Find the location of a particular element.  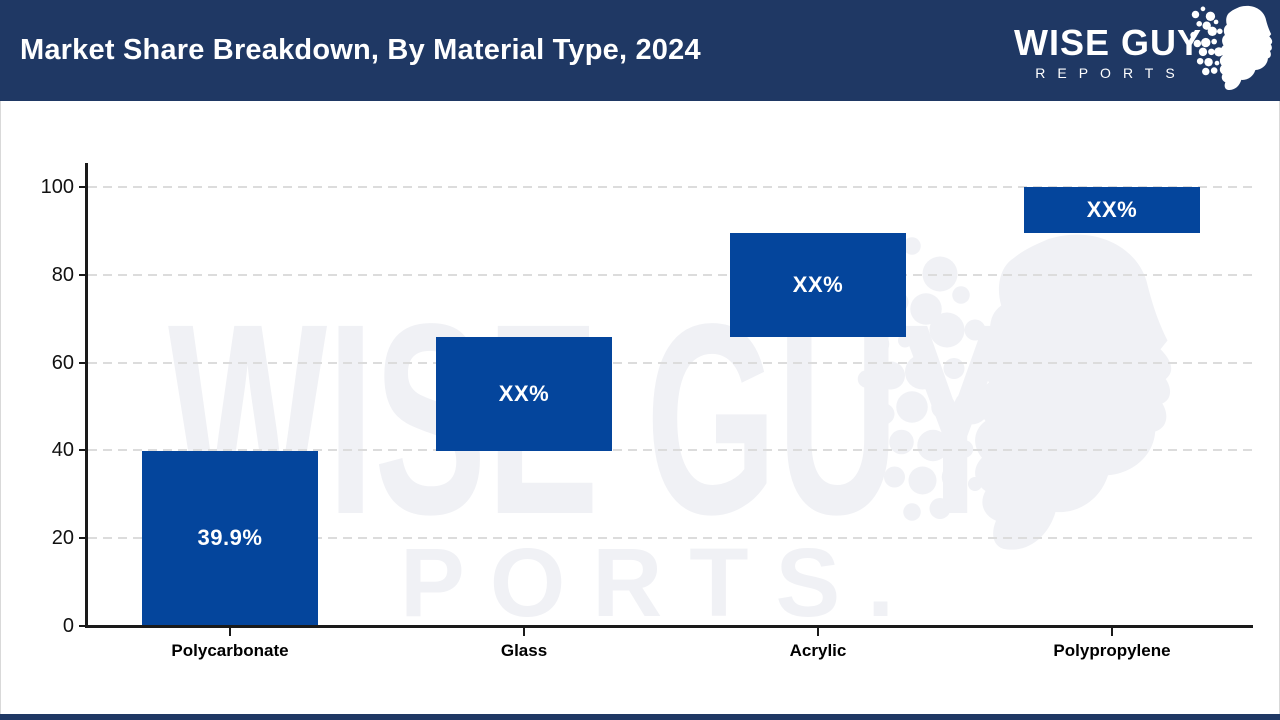

brand-logo: WISE GUY REPORTS is located at coordinates (1144, 50).